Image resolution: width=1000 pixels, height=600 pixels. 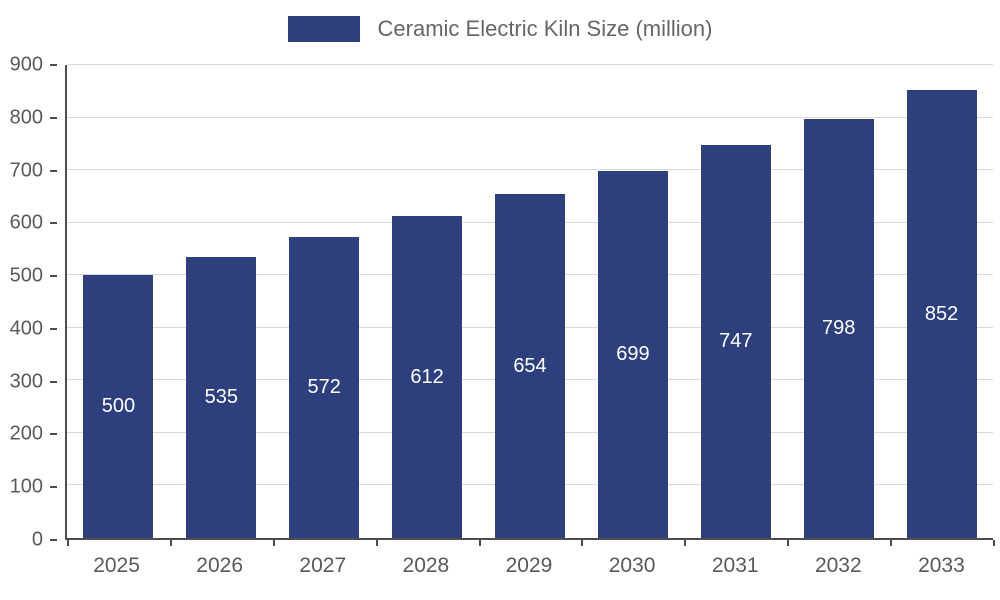 I want to click on y-tick-label: 0, so click(x=37, y=539).